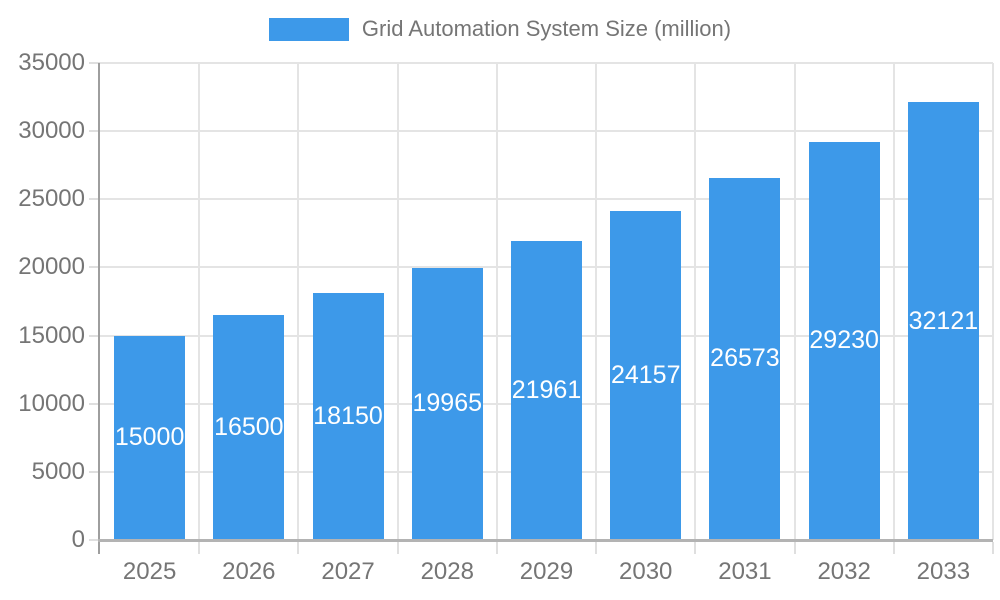  I want to click on bar-2025, so click(150, 437).